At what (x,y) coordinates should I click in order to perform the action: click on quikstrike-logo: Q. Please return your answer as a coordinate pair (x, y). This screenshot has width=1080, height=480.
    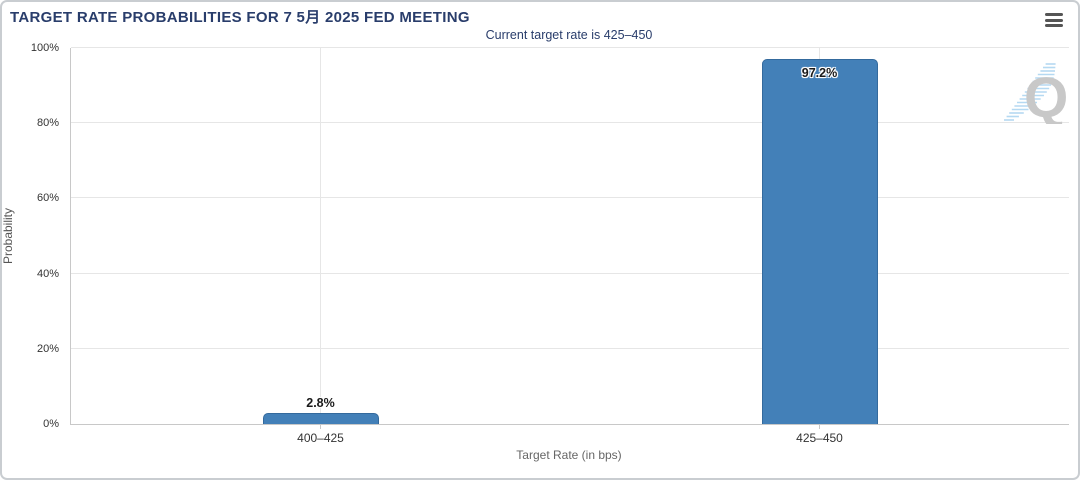
    Looking at the image, I should click on (1038, 93).